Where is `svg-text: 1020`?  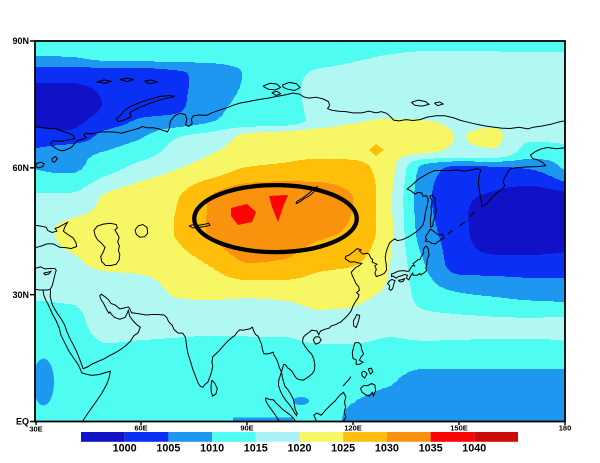 svg-text: 1020 is located at coordinates (299, 448).